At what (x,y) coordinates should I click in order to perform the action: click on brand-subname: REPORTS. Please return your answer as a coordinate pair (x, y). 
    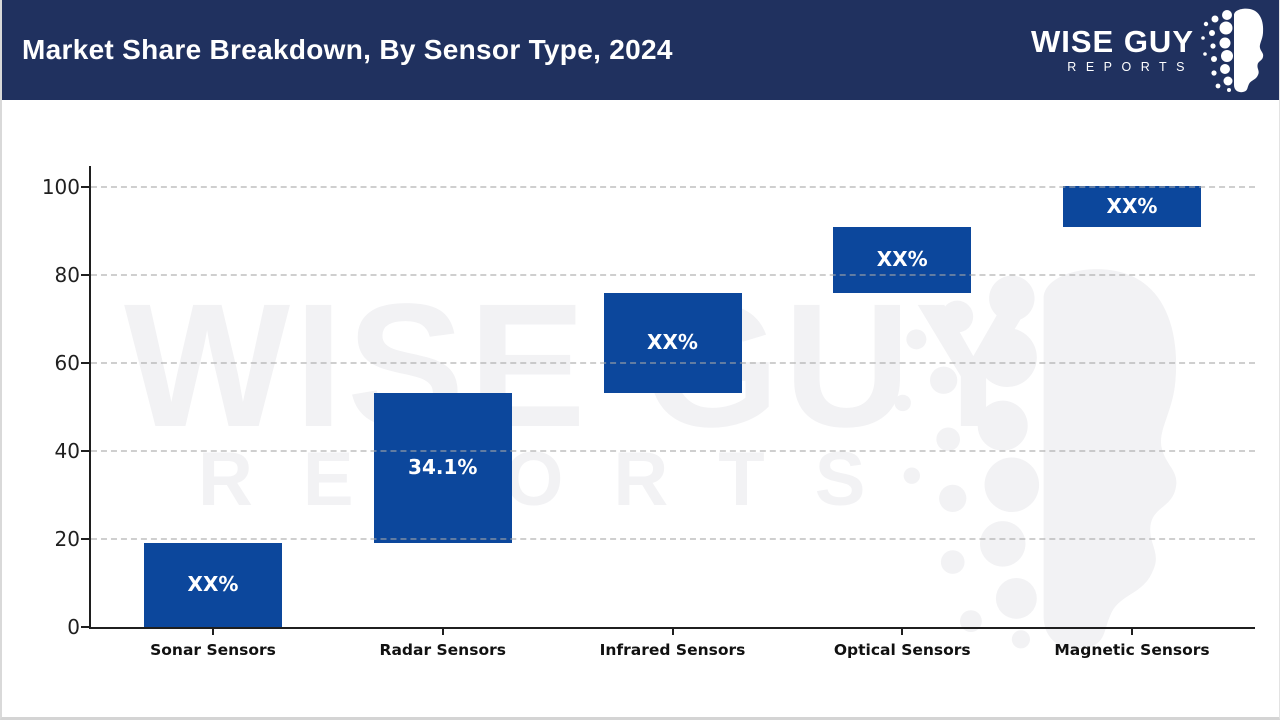
    Looking at the image, I should click on (1130, 67).